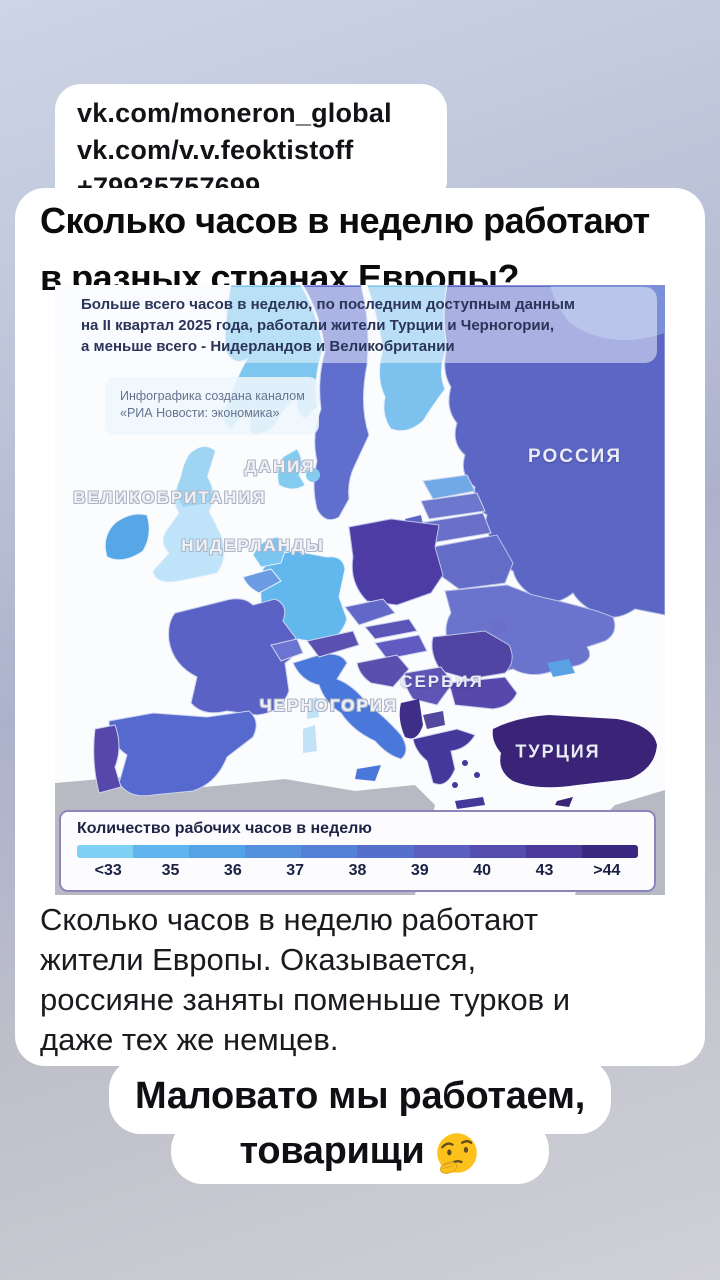  I want to click on map-region-greece, so click(444, 756).